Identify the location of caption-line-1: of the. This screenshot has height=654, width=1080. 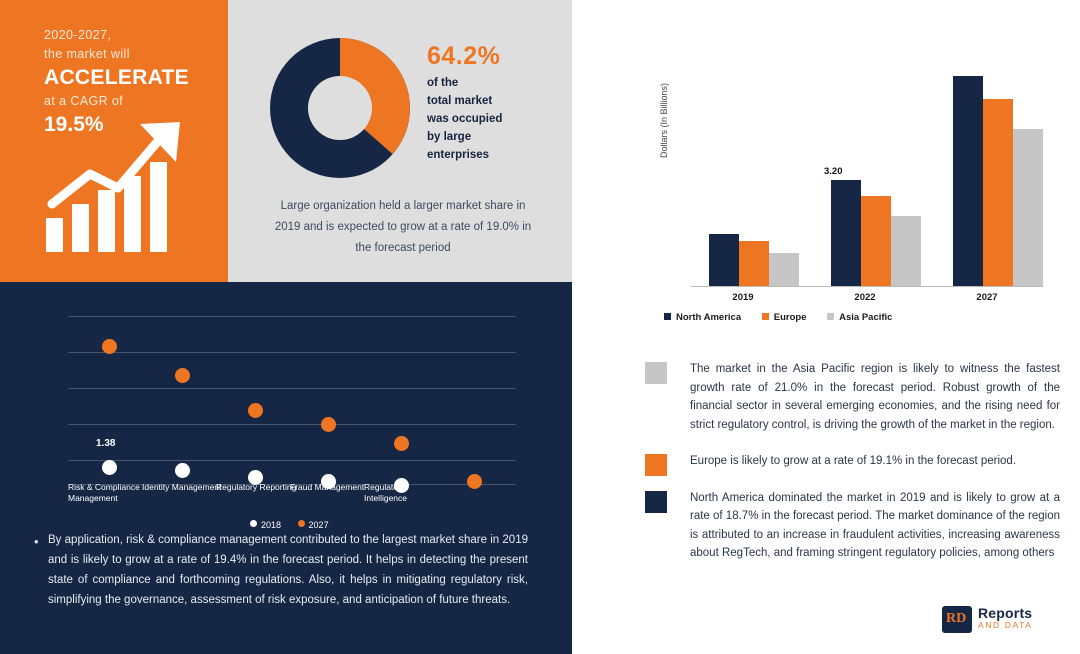
(443, 83).